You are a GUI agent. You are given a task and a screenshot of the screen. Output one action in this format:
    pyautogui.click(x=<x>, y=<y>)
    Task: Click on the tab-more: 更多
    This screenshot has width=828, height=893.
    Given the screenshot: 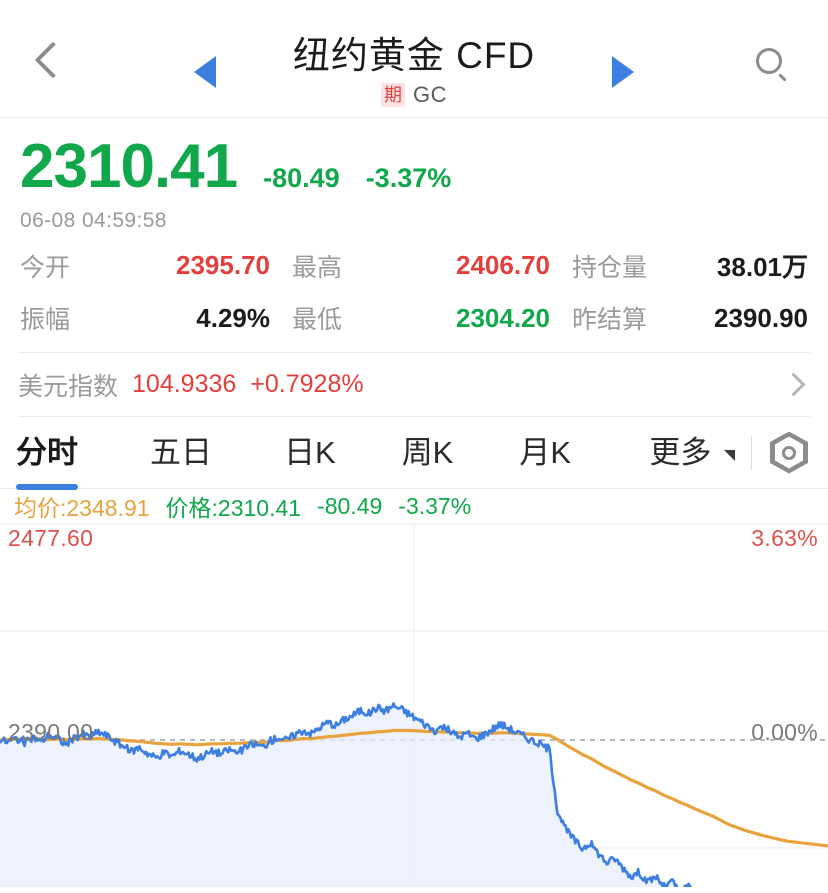 What is the action you would take?
    pyautogui.click(x=692, y=452)
    